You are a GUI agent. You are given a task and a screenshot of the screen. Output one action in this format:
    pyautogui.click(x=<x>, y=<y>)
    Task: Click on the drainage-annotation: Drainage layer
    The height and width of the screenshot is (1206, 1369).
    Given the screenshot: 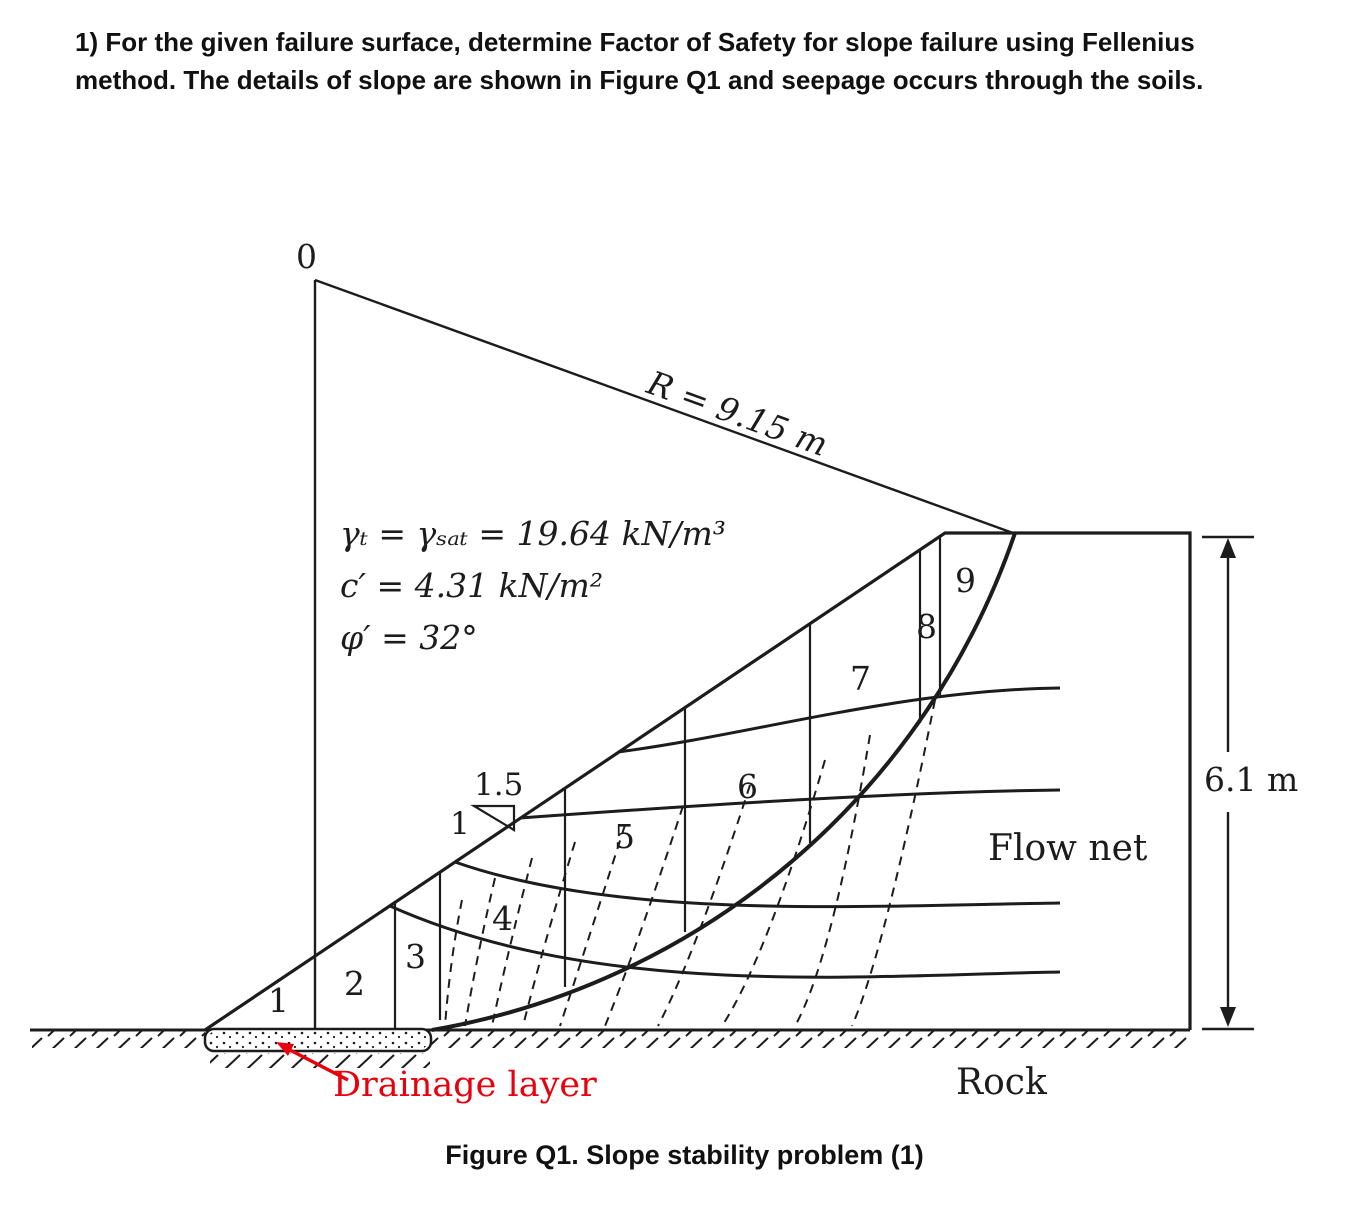 What is the action you would take?
    pyautogui.click(x=436, y=1073)
    